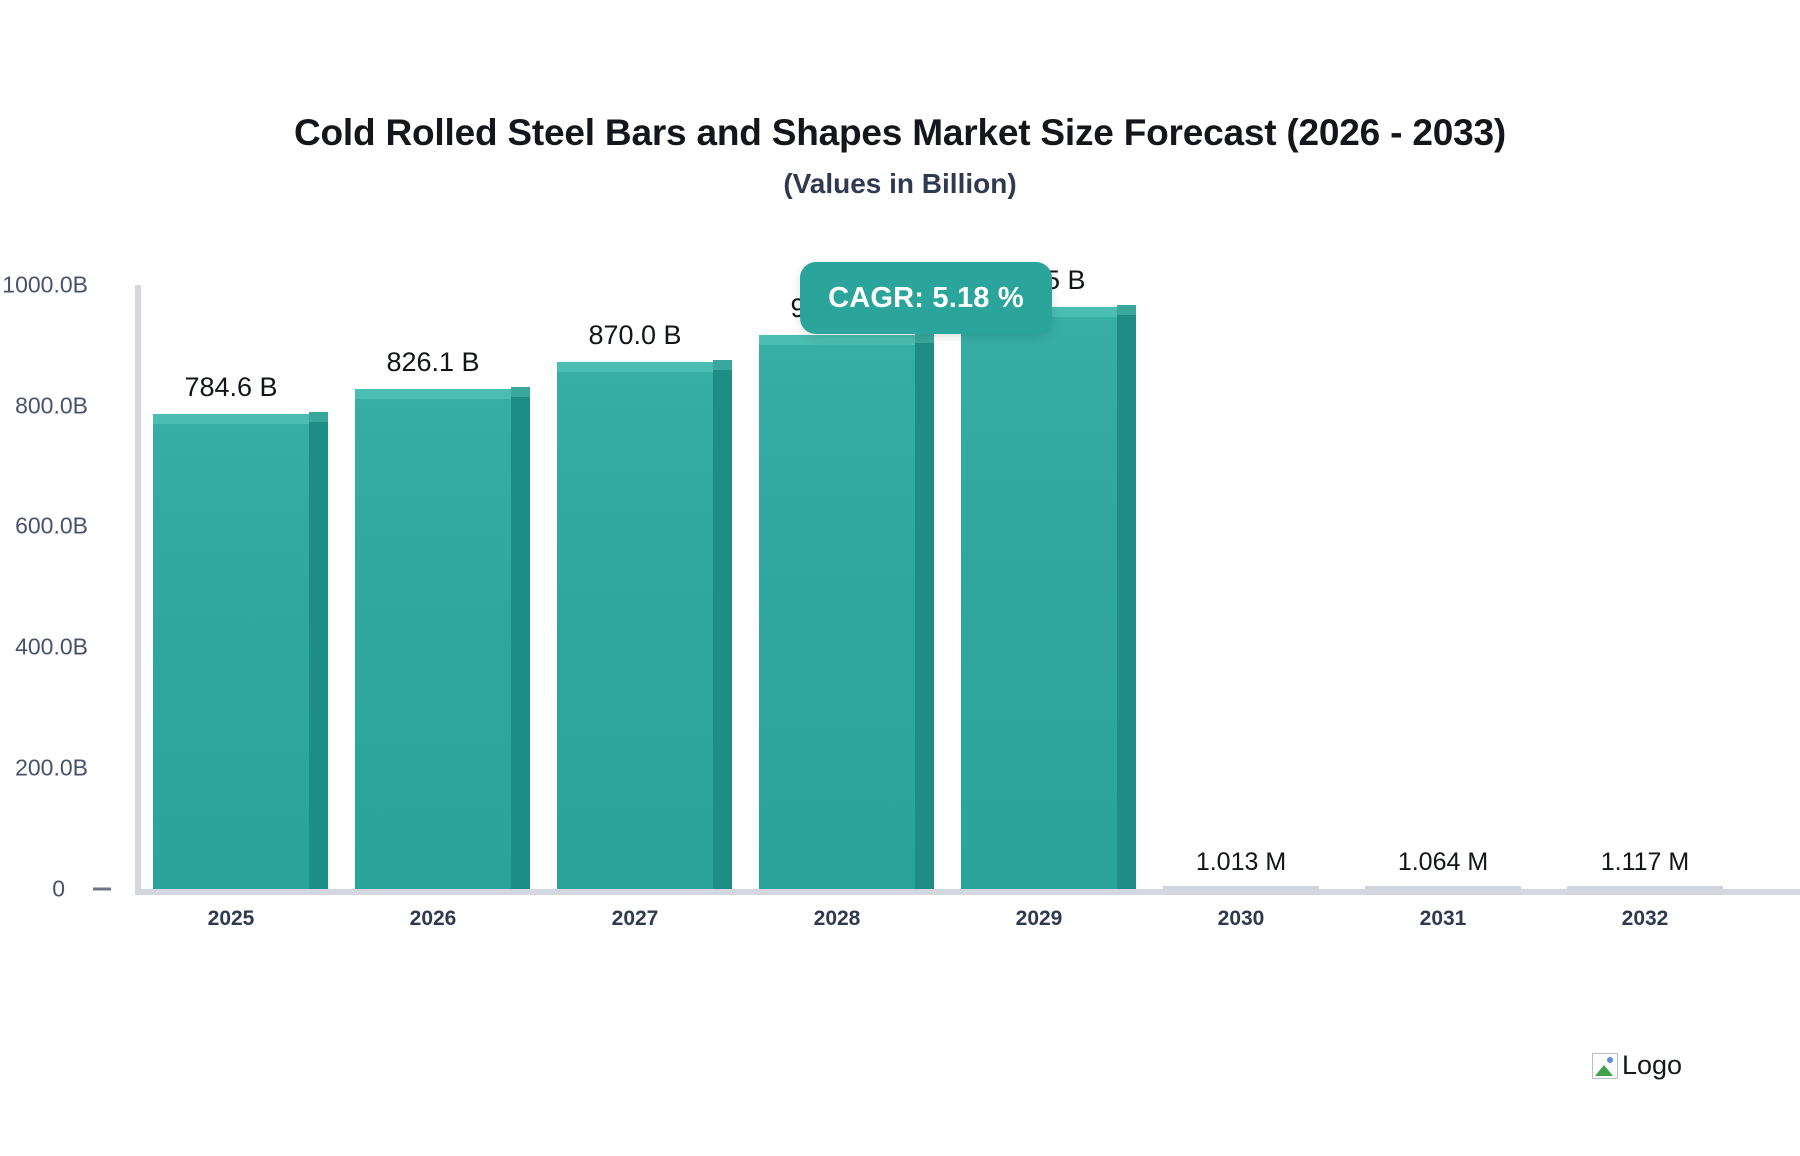  I want to click on bar-label-2030: 1.013 M, so click(1241, 862).